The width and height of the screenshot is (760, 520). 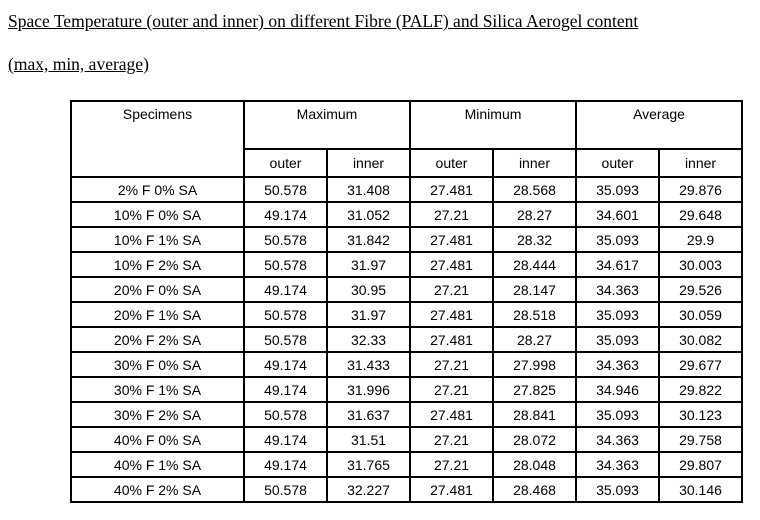 What do you see at coordinates (701, 364) in the screenshot?
I see `cell-avg-inner: 29.677` at bounding box center [701, 364].